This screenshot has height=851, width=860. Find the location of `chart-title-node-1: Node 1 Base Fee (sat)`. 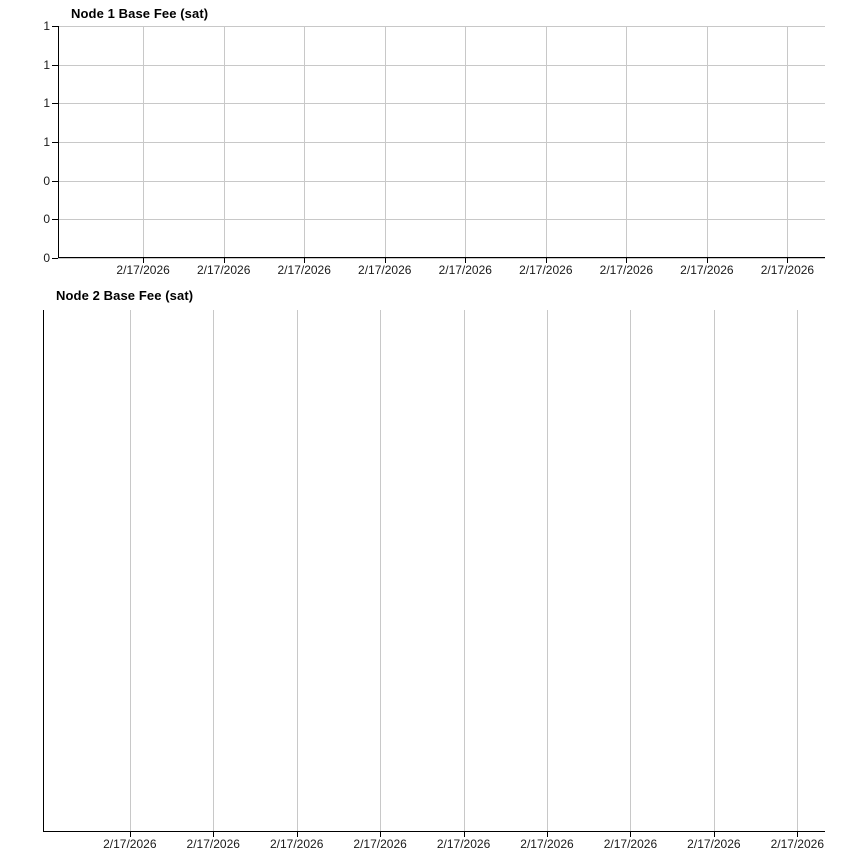

chart-title-node-1: Node 1 Base Fee (sat) is located at coordinates (140, 13).